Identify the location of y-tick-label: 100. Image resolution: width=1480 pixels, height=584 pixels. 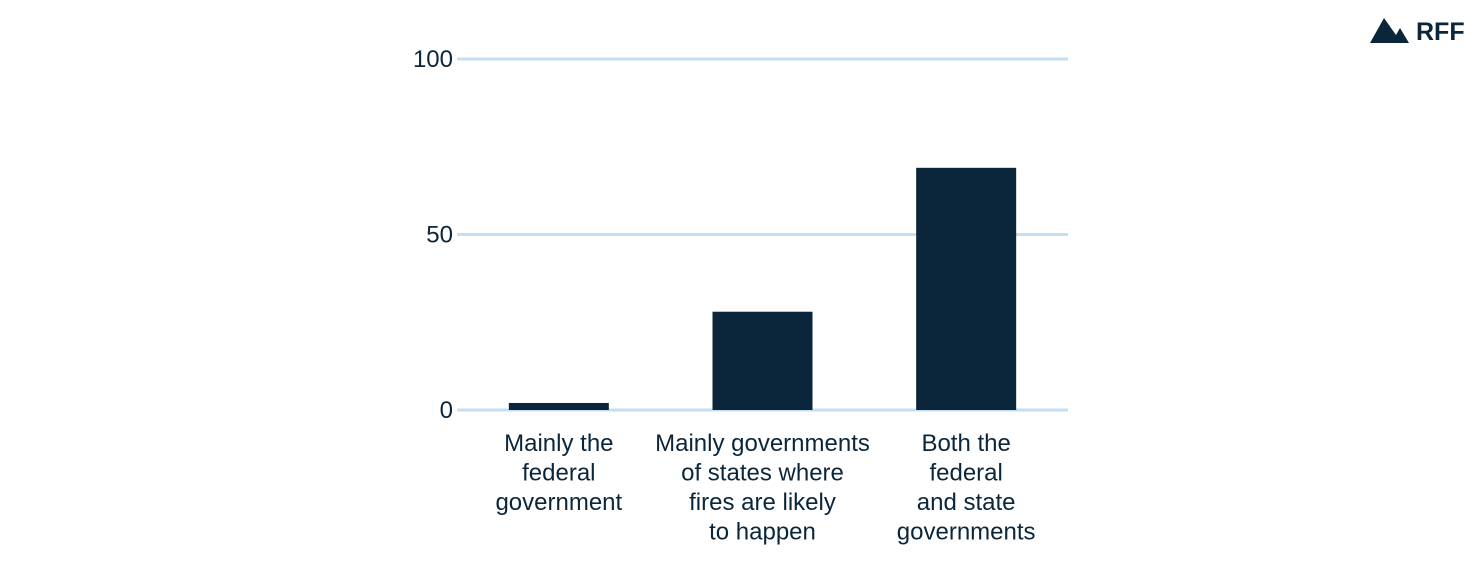
(433, 59).